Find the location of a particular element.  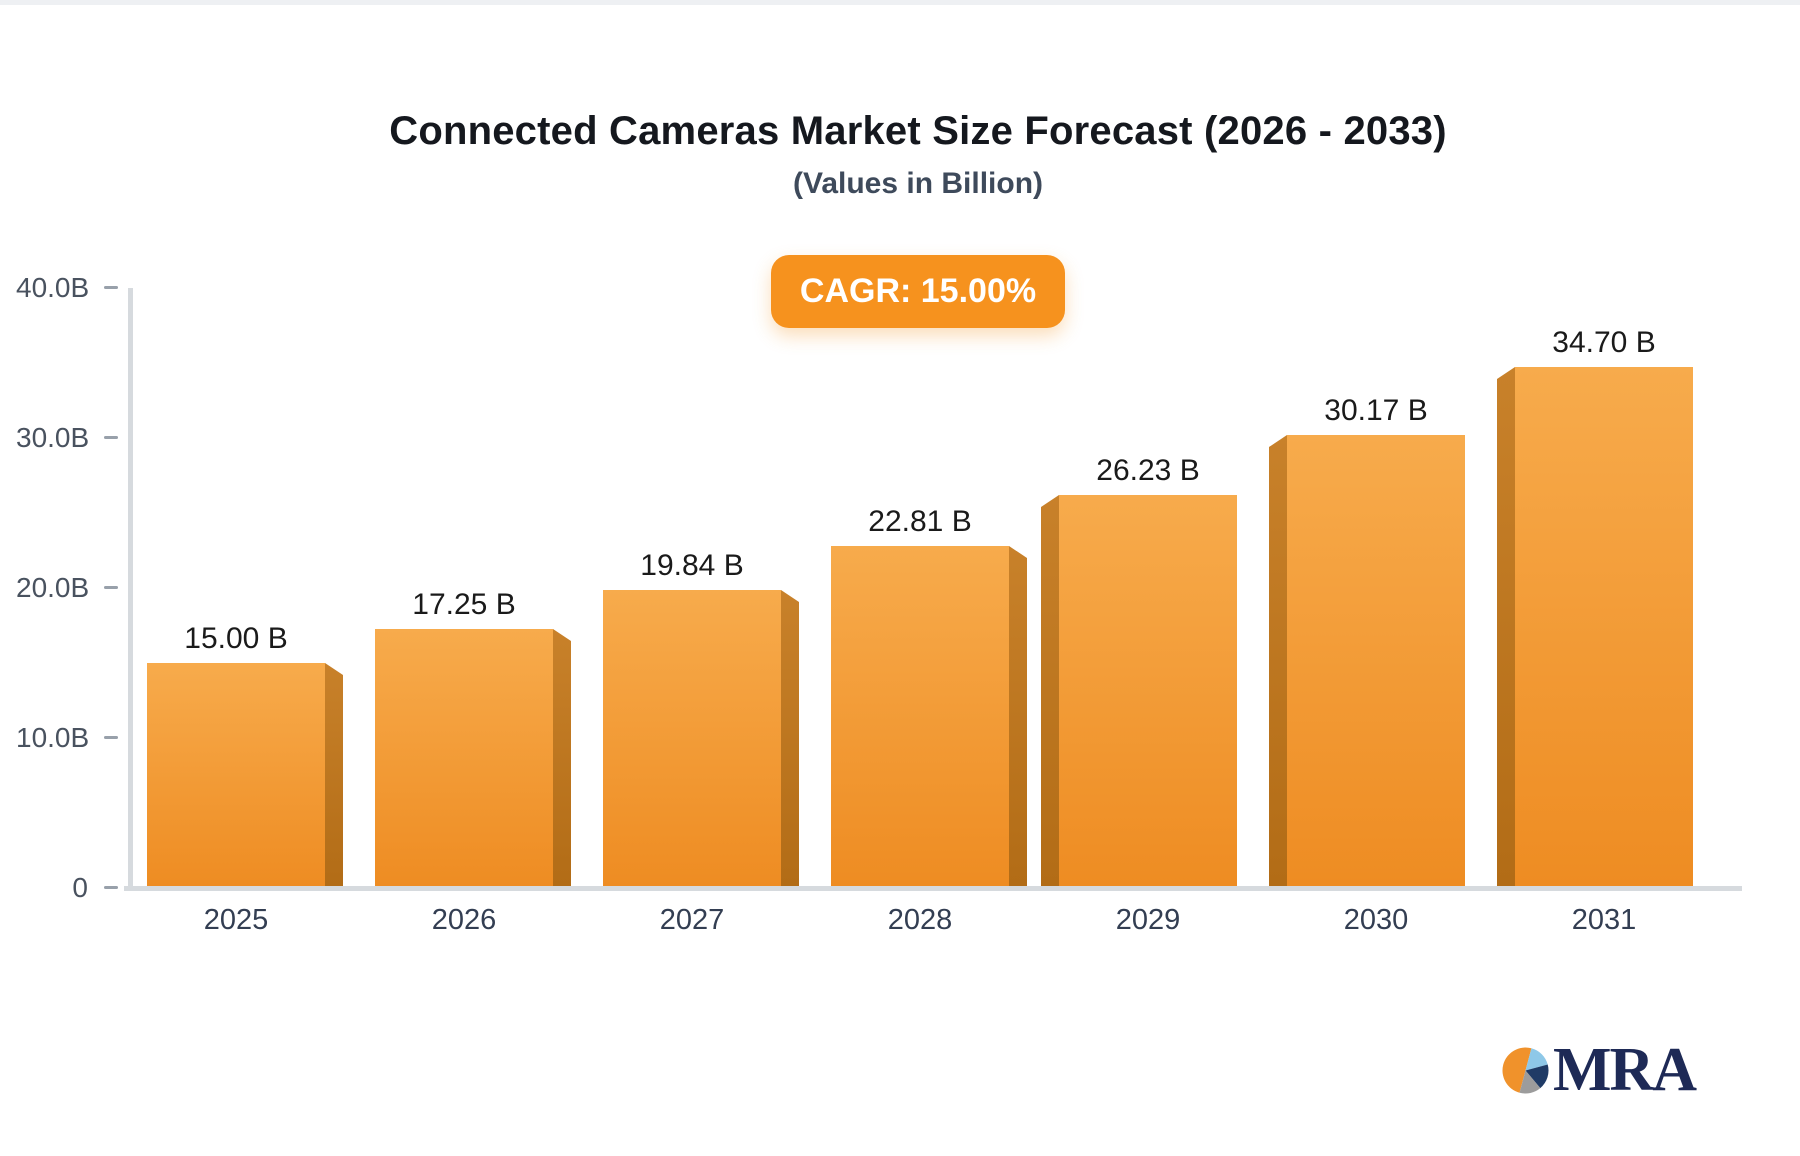

bar-value-label: 26.23 B is located at coordinates (1148, 470).